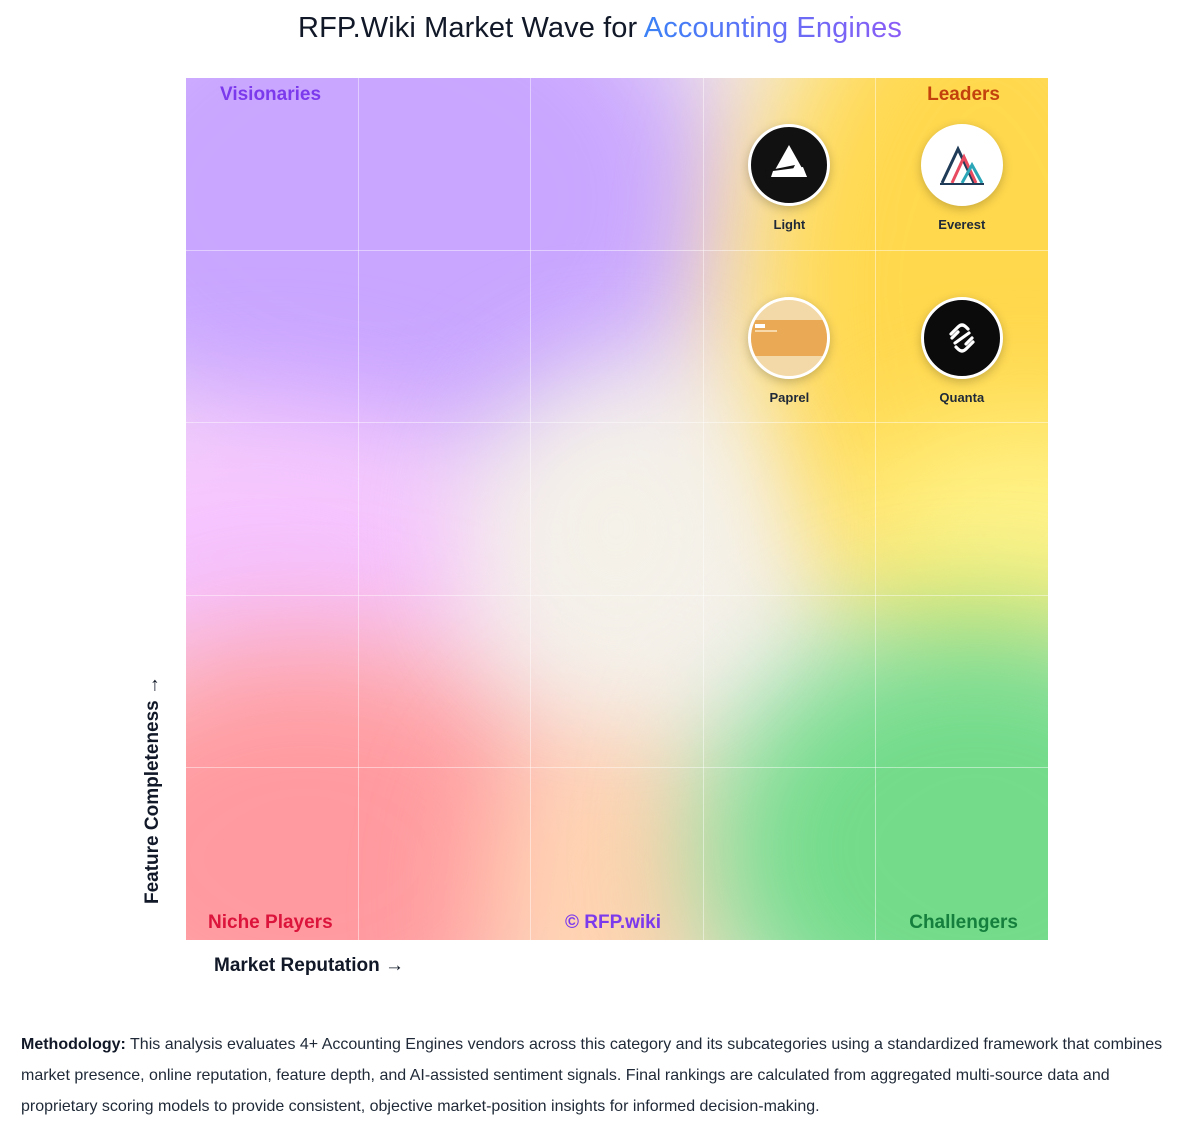 This screenshot has height=1134, width=1200. What do you see at coordinates (772, 28) in the screenshot?
I see `title-highlight: Accounting Engines` at bounding box center [772, 28].